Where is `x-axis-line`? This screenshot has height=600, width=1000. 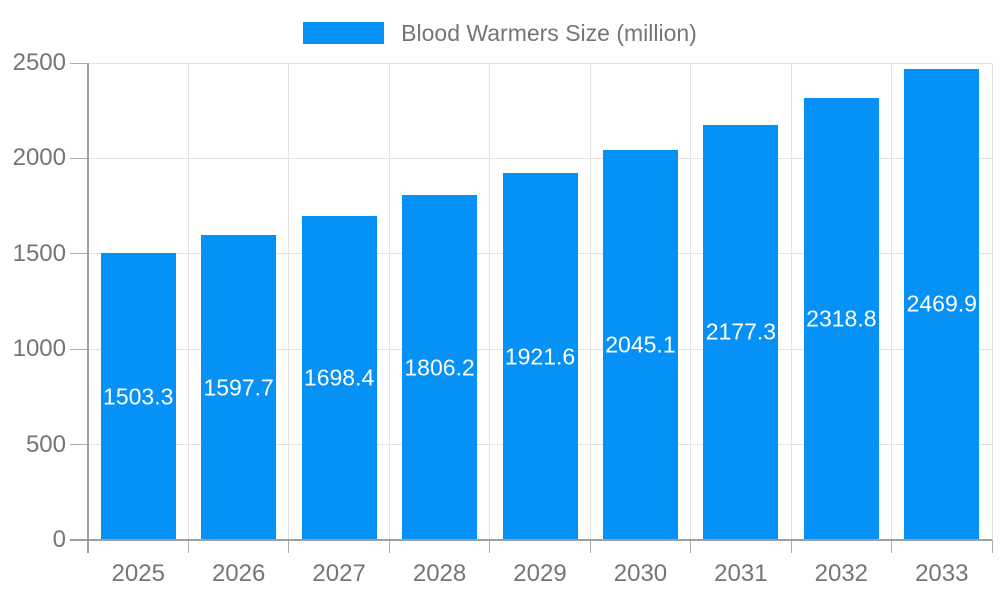 x-axis-line is located at coordinates (531, 540).